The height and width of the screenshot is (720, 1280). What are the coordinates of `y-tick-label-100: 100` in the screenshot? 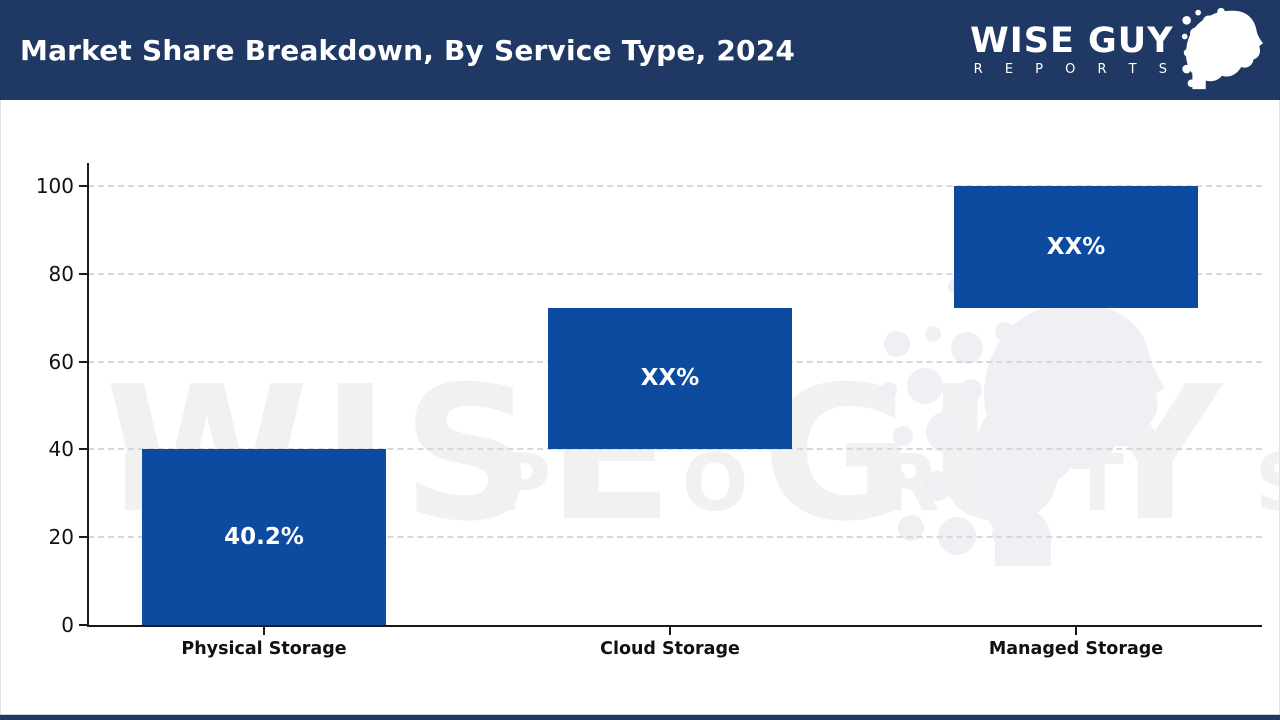 It's located at (54, 186).